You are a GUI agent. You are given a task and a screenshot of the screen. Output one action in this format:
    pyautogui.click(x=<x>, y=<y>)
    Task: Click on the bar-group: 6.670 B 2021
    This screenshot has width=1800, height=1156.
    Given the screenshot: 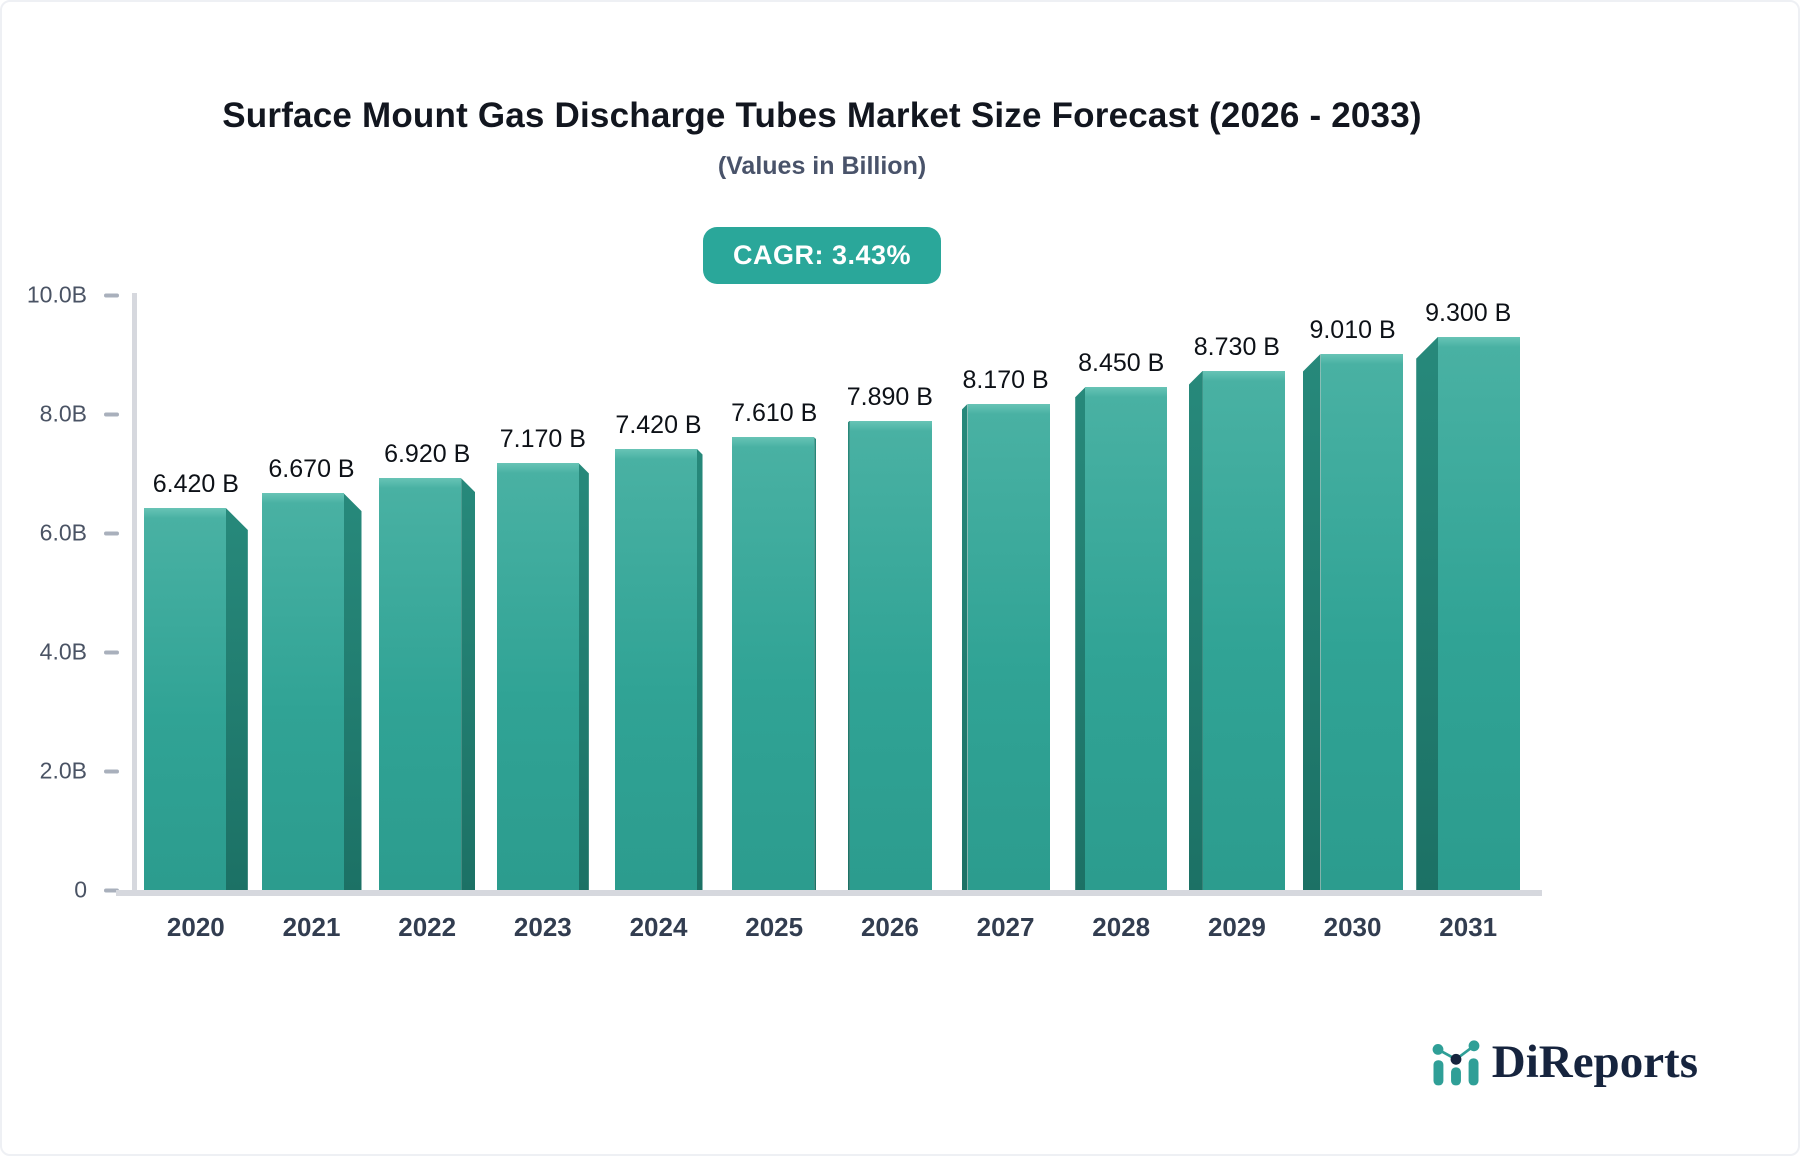 What is the action you would take?
    pyautogui.click(x=312, y=618)
    